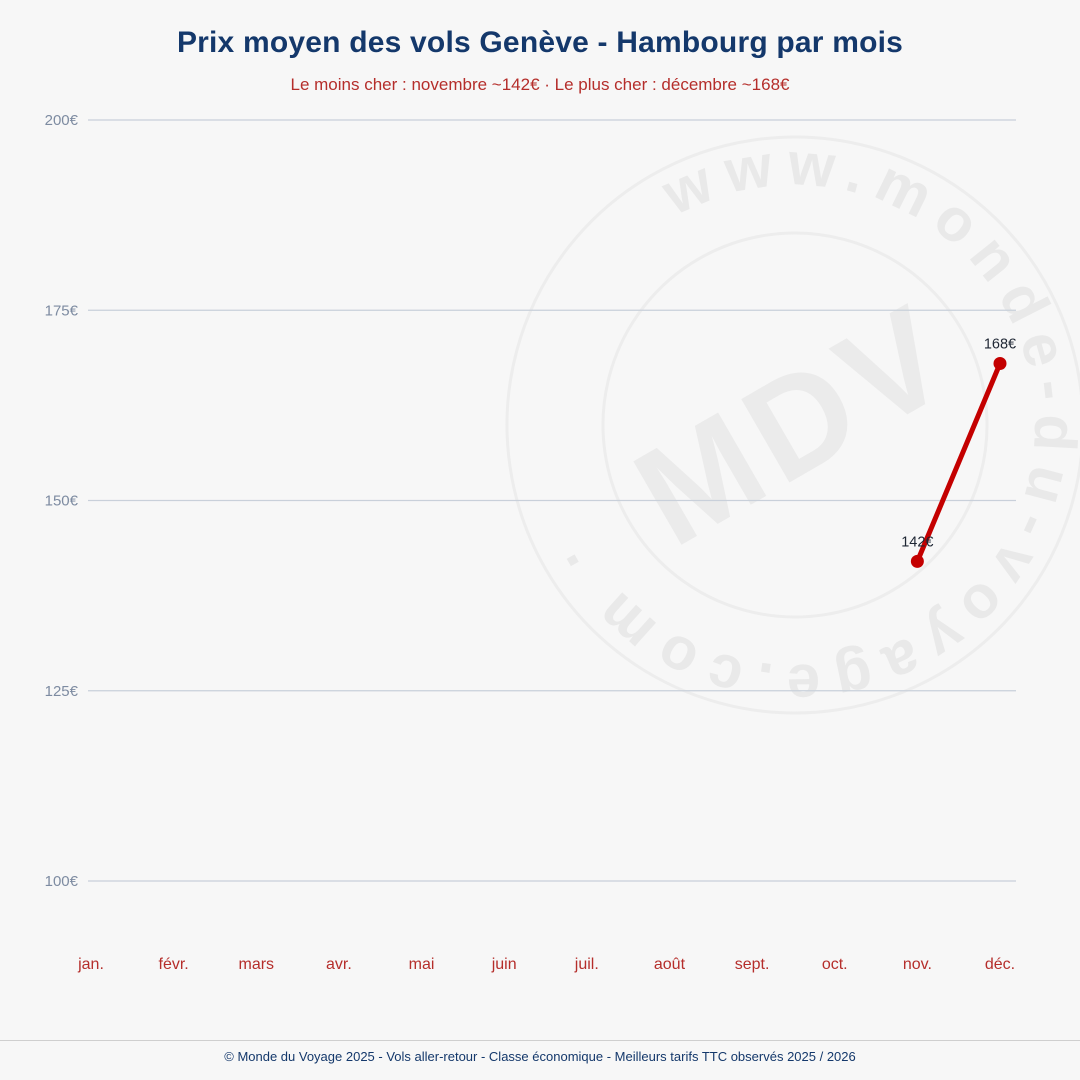 The width and height of the screenshot is (1080, 1080). Describe the element at coordinates (917, 542) in the screenshot. I see `data-point-label: 142€` at that location.